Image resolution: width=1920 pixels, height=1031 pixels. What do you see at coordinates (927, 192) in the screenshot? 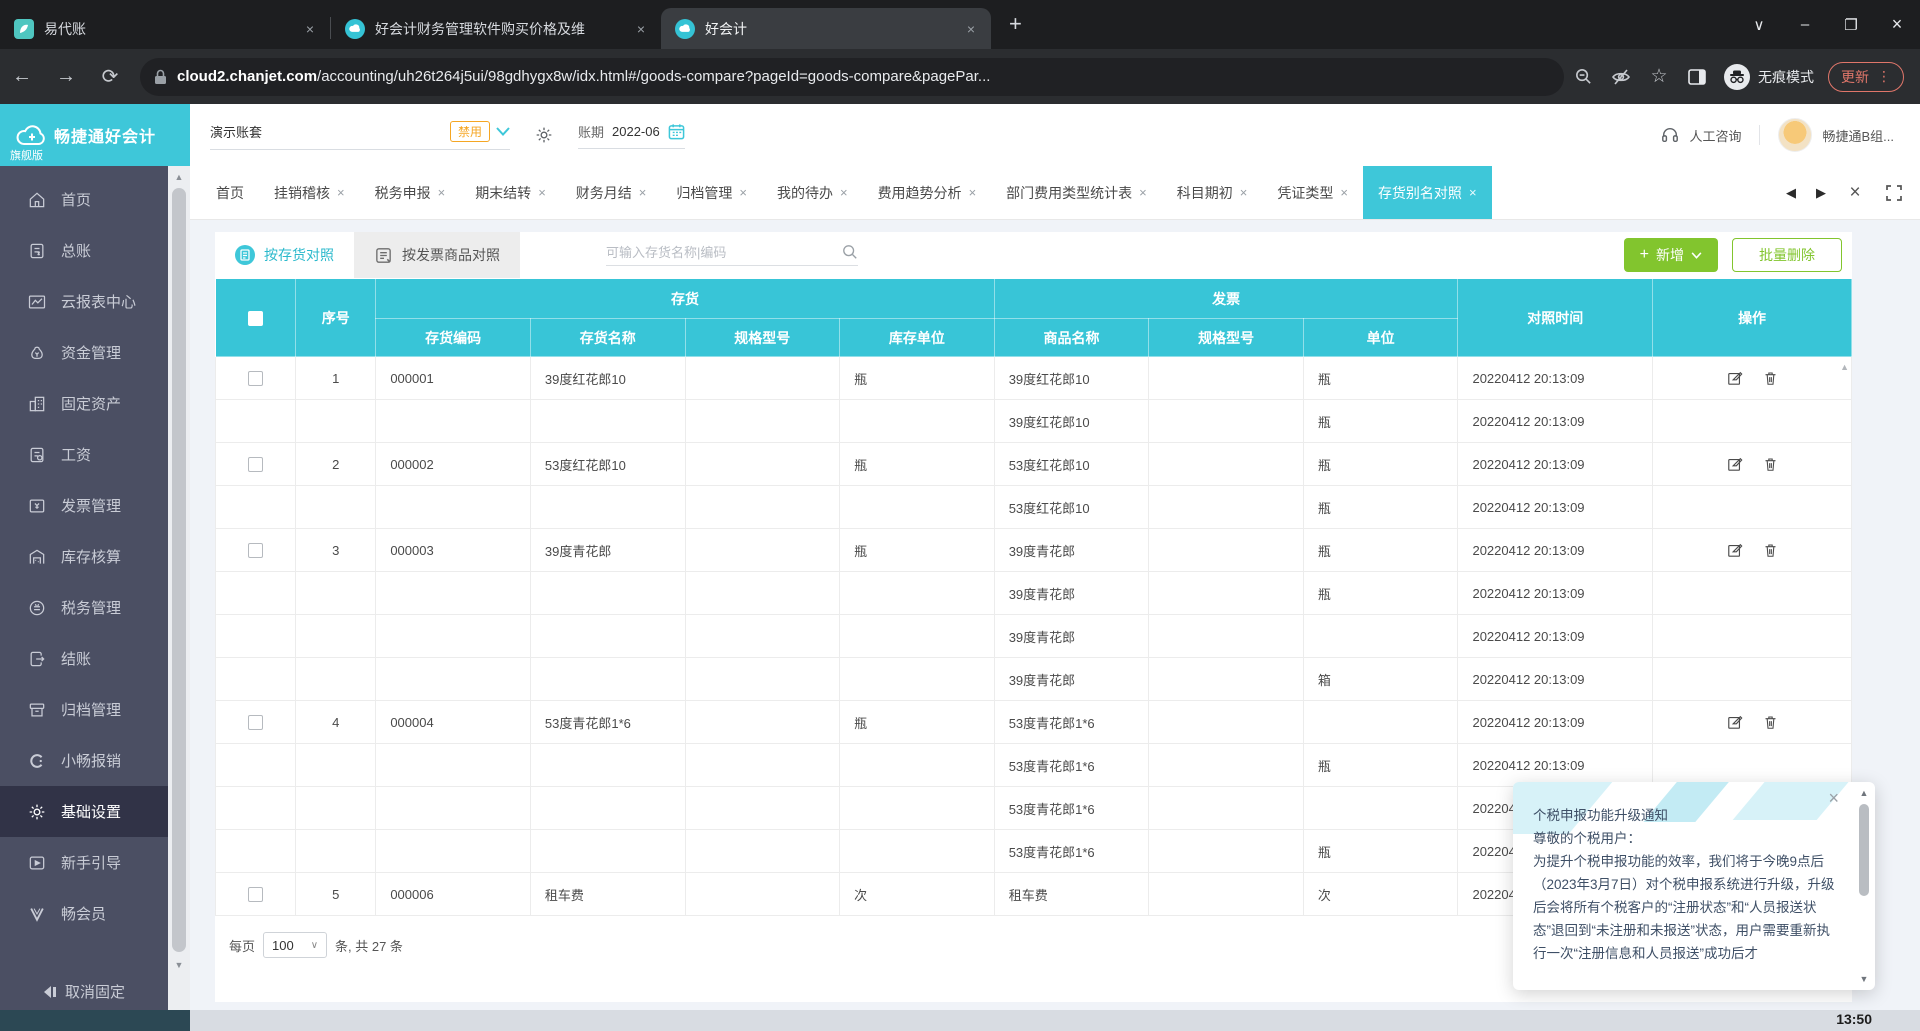
I see `page-tab: 费用趋势分析 ×` at bounding box center [927, 192].